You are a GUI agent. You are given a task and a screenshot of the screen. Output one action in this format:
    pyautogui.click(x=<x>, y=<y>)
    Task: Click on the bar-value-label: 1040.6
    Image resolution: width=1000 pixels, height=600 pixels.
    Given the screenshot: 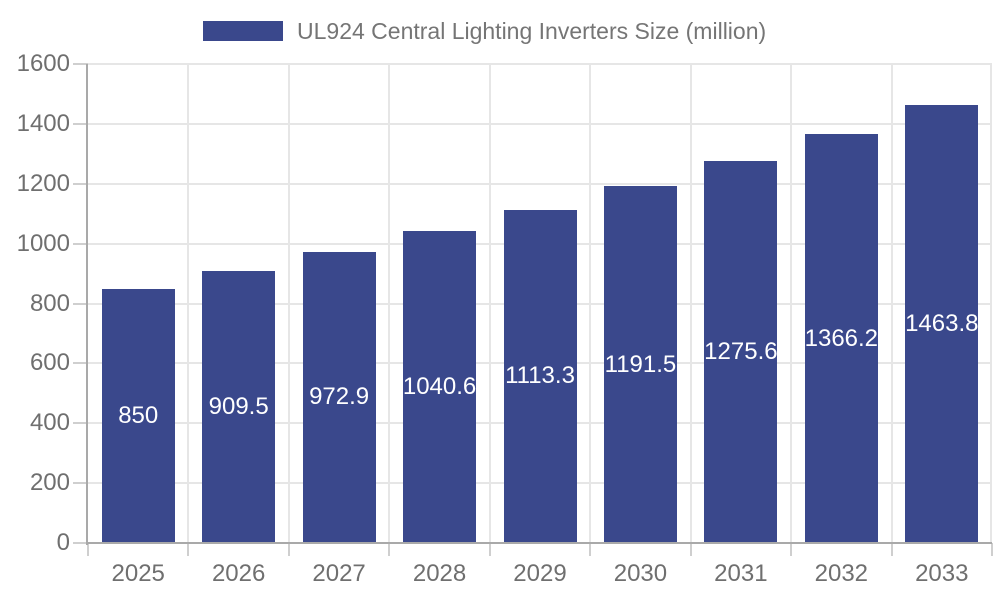 What is the action you would take?
    pyautogui.click(x=439, y=387)
    